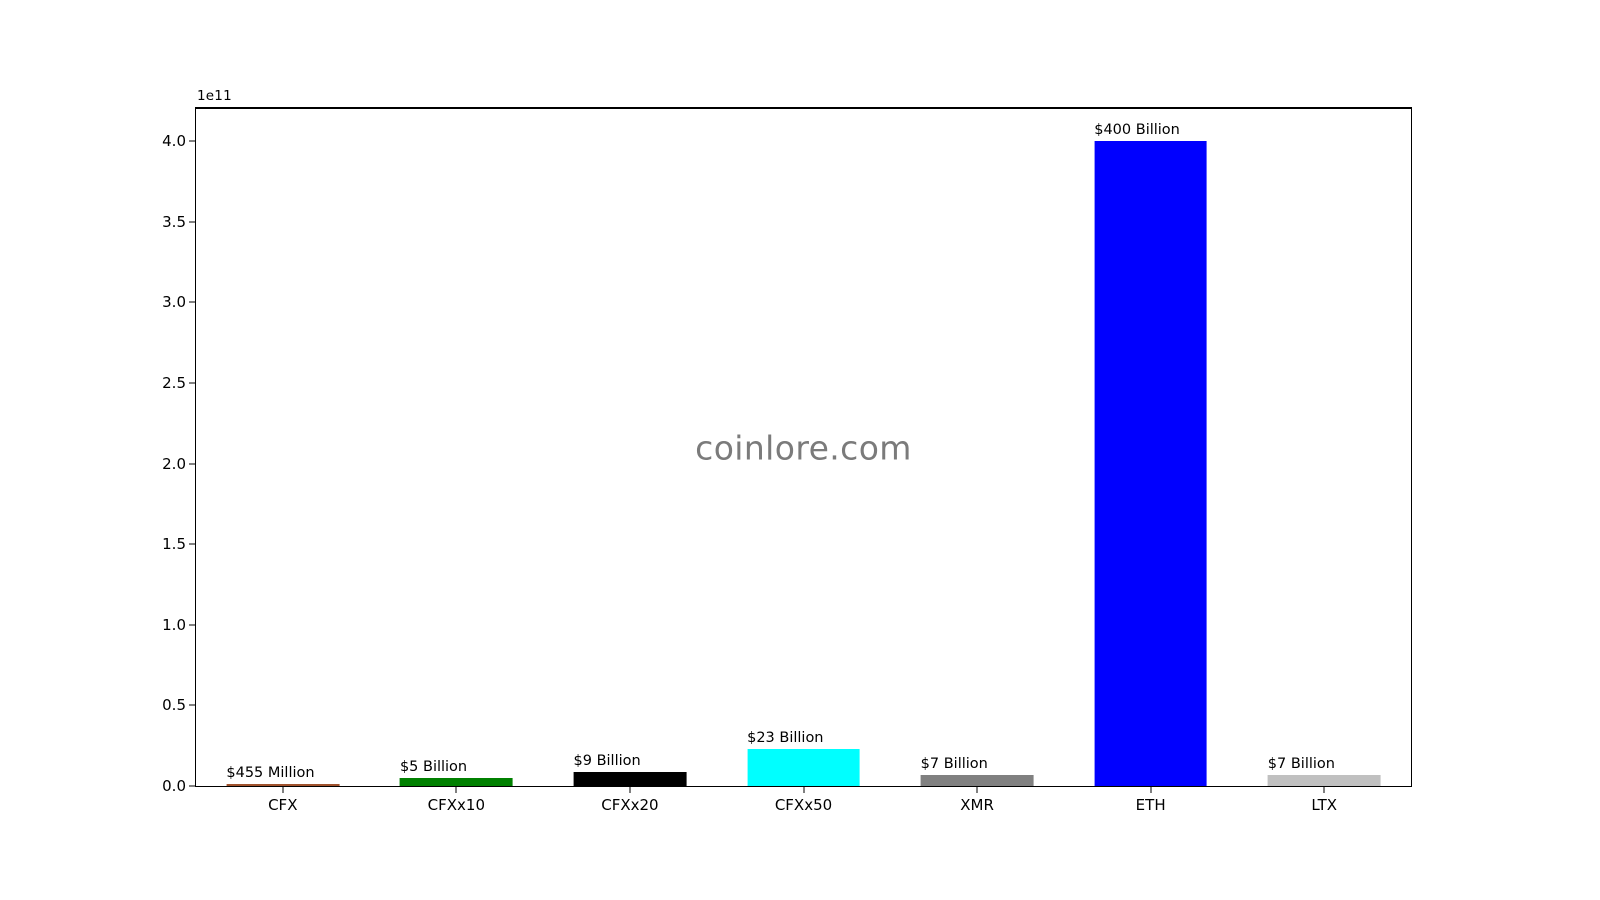 This screenshot has width=1600, height=900. Describe the element at coordinates (803, 447) in the screenshot. I see `watermark-text: coinlore.com` at that location.